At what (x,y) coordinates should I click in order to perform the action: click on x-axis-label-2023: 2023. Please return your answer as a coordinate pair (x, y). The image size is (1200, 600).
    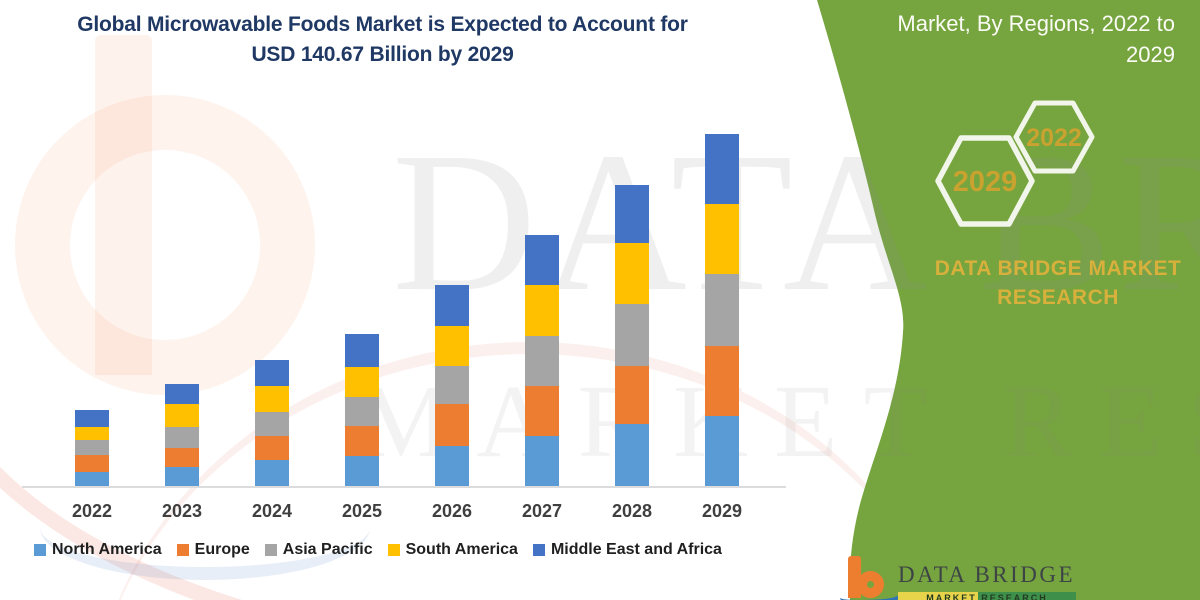
    Looking at the image, I should click on (182, 511).